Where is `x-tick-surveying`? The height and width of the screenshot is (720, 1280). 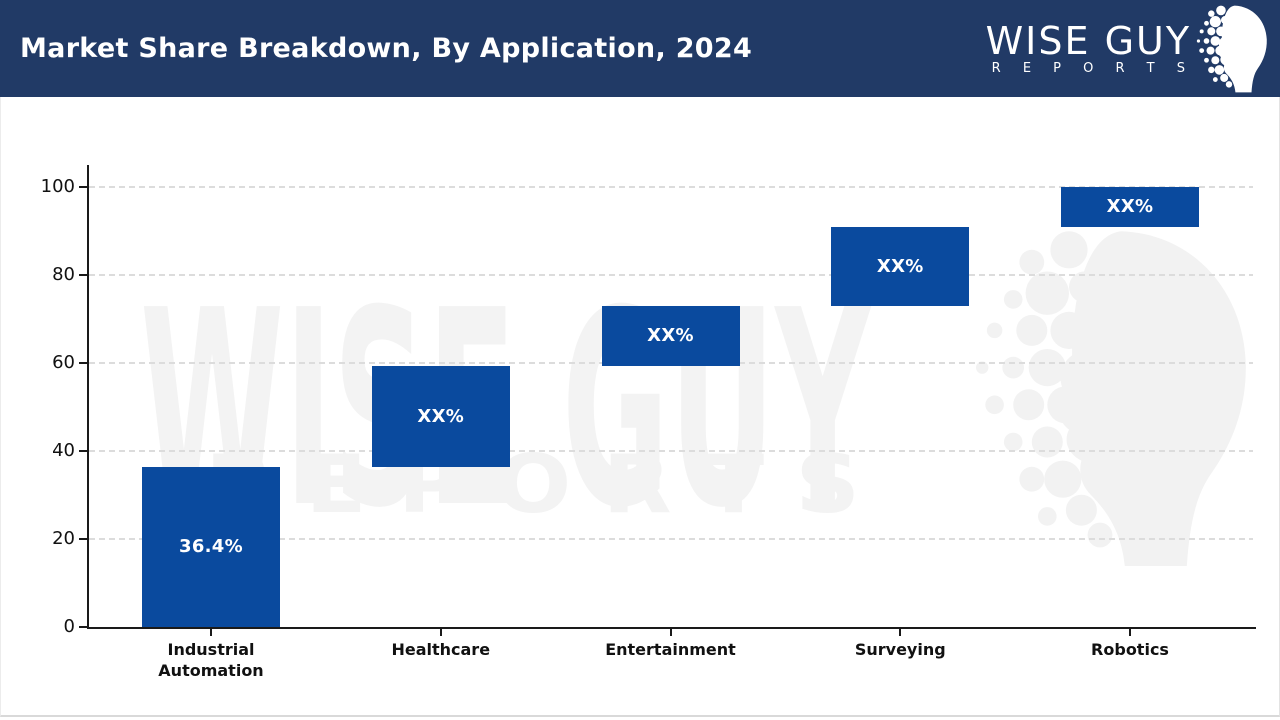 x-tick-surveying is located at coordinates (900, 631).